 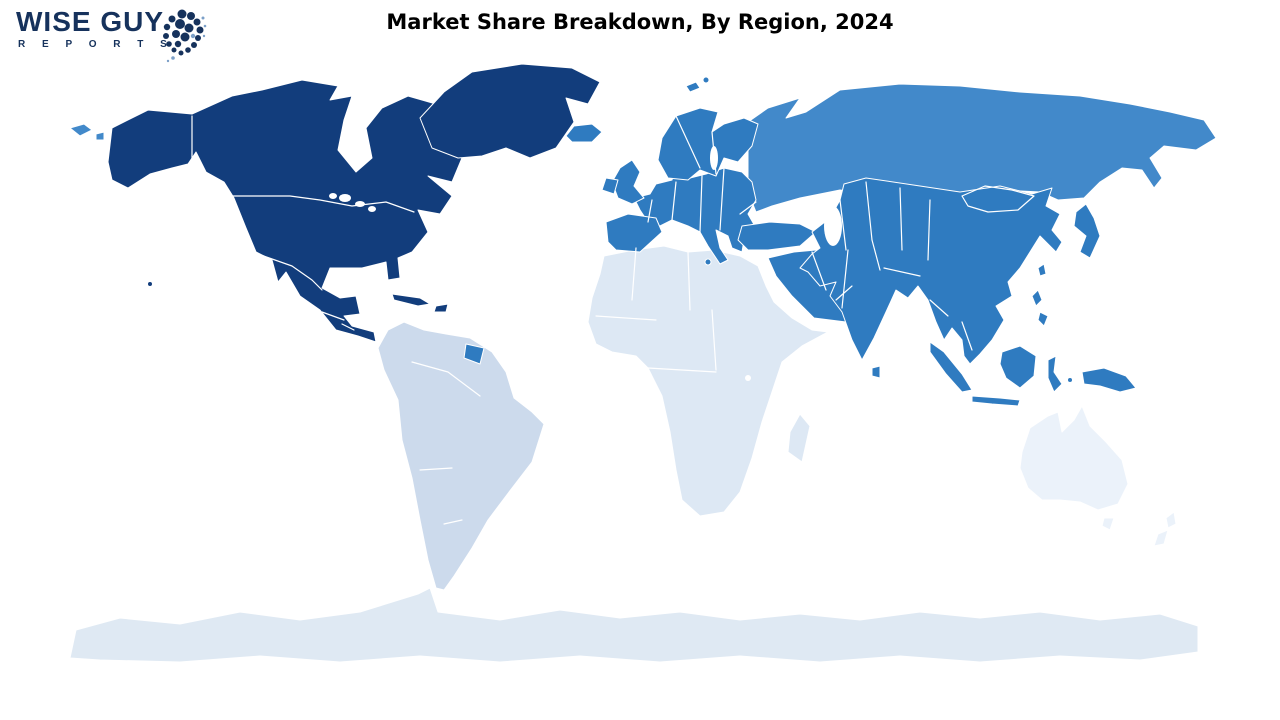 I want to click on brand-name: WISE GUY, so click(x=90, y=21).